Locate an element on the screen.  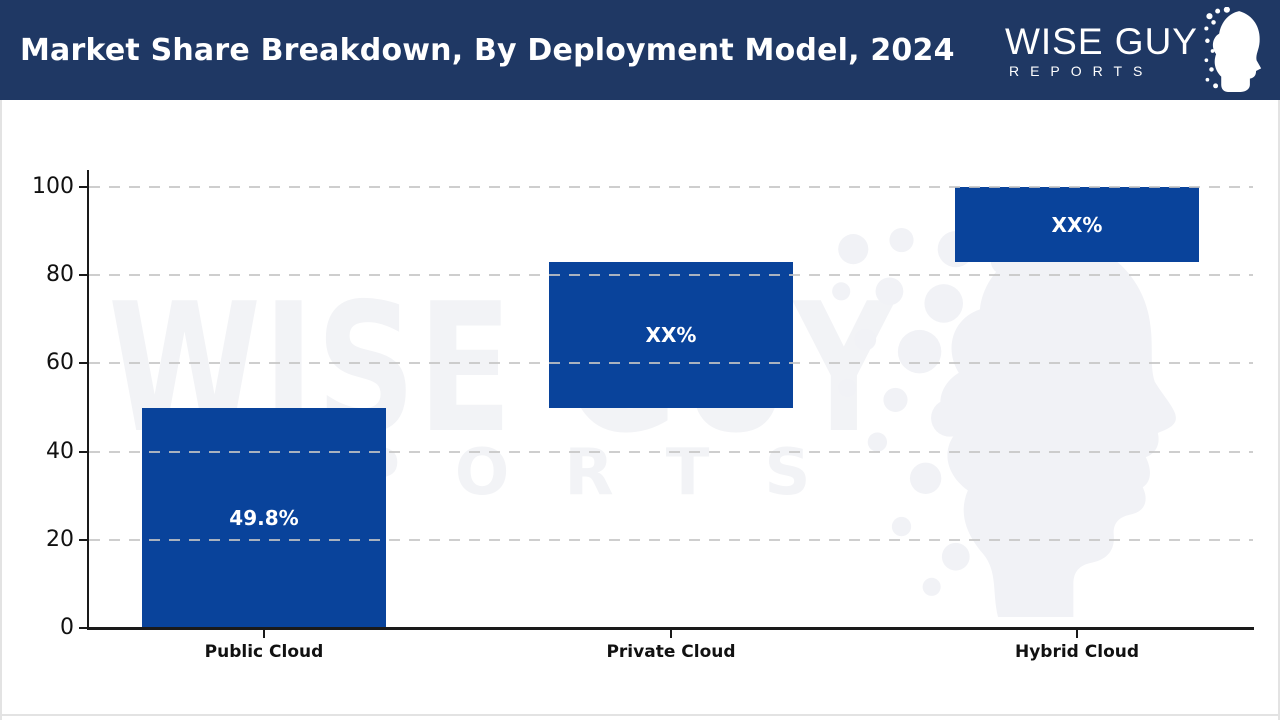
bar-hybrid-cloud is located at coordinates (1077, 225).